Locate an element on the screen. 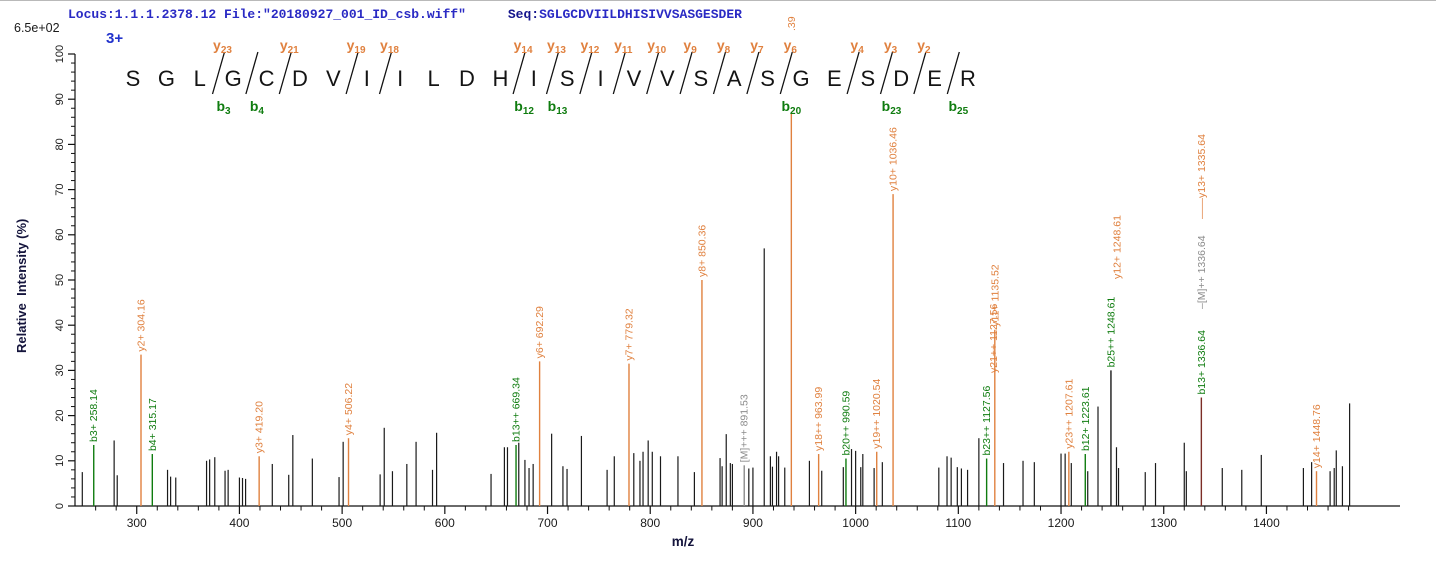 The width and height of the screenshot is (1436, 563). peak-label: ——y13+ 1335.64 is located at coordinates (1202, 176).